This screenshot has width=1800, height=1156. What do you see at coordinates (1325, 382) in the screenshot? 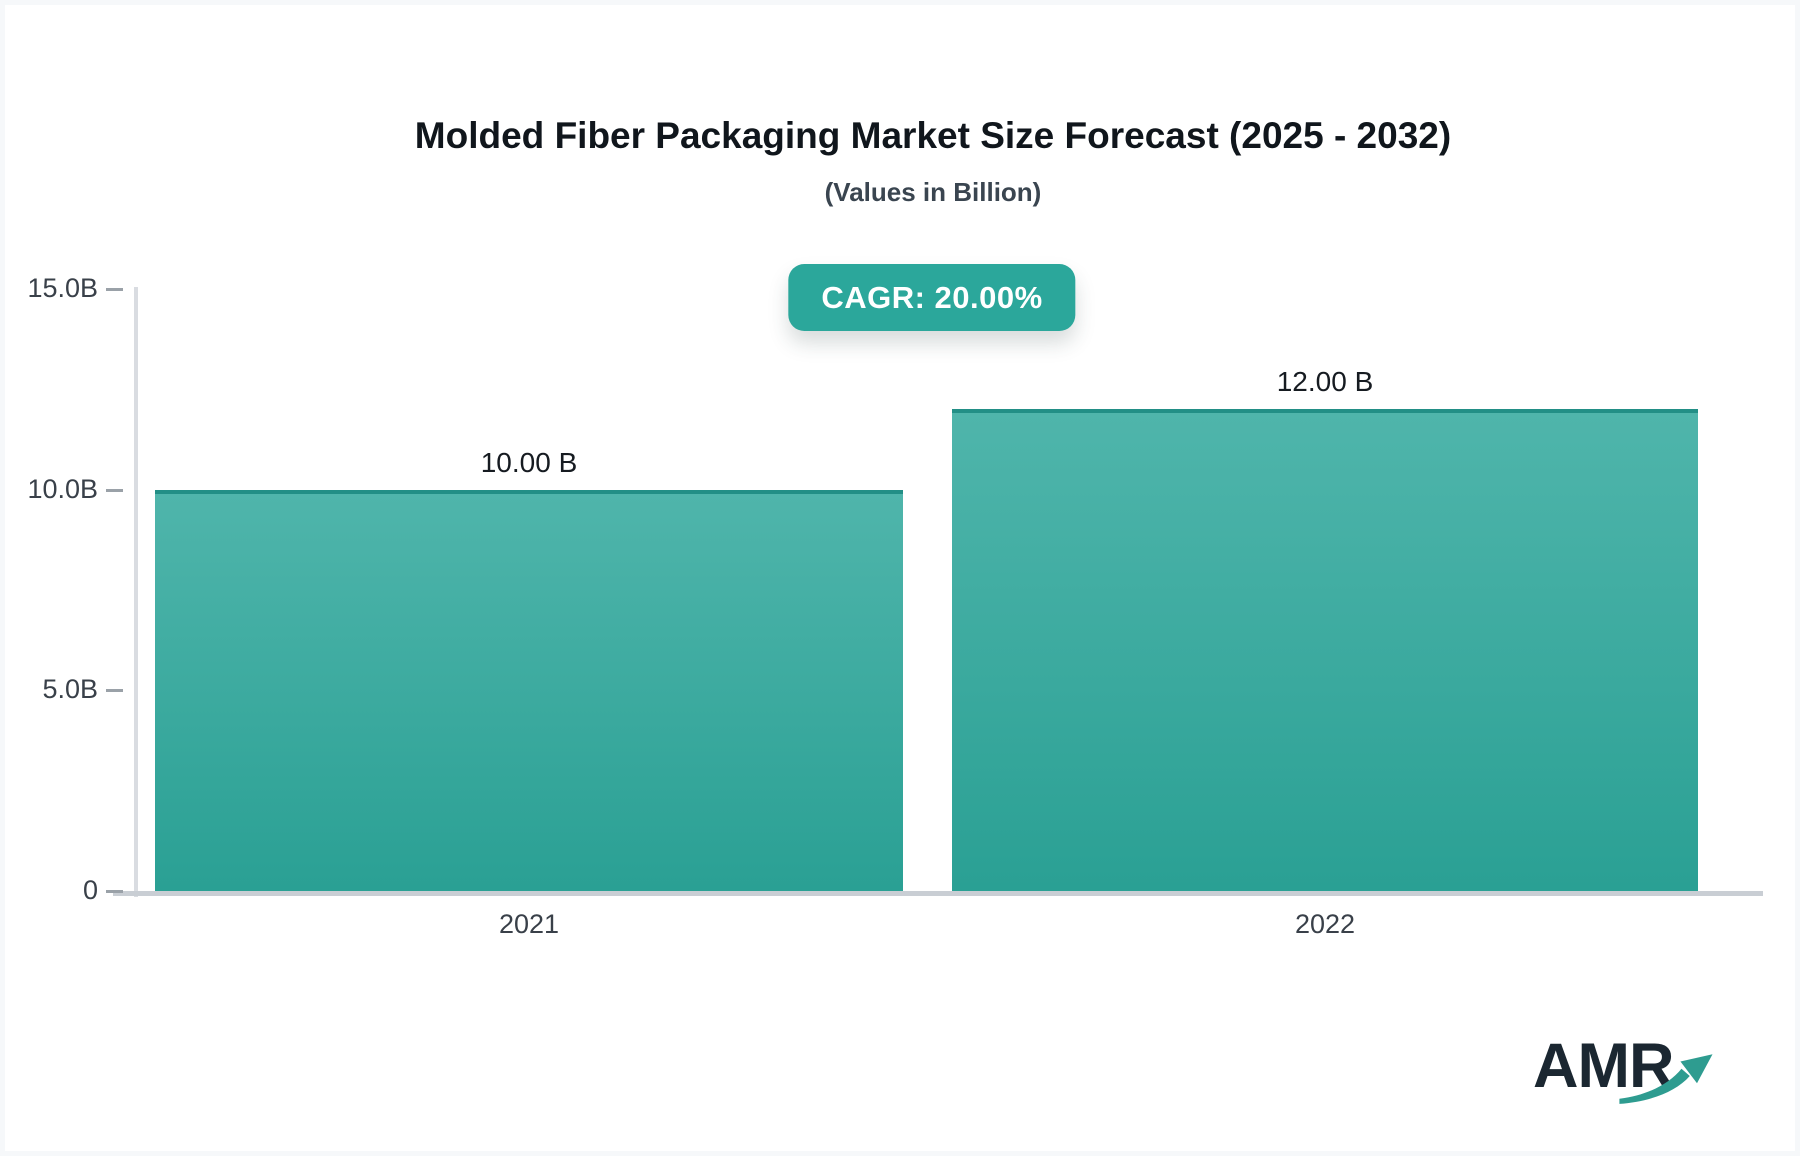
I see `bar-value-label: 12.00 B` at bounding box center [1325, 382].